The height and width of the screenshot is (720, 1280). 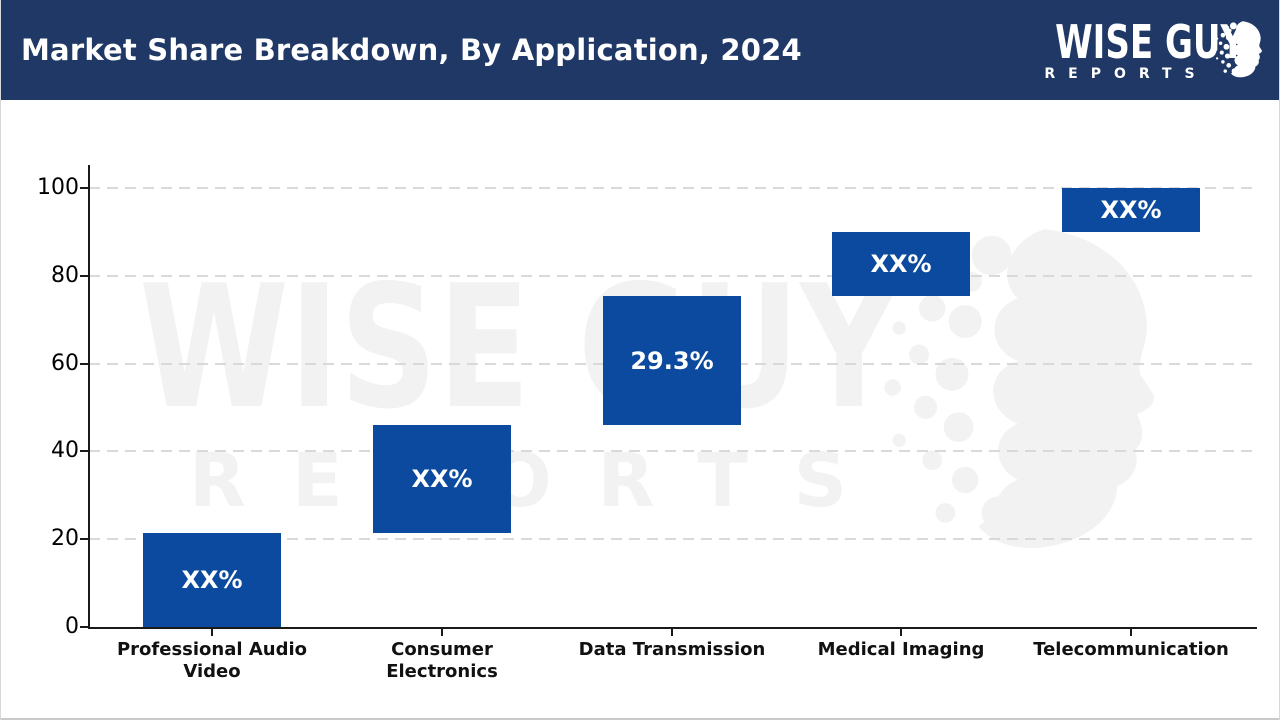 What do you see at coordinates (65, 451) in the screenshot?
I see `y-tick-label: 40` at bounding box center [65, 451].